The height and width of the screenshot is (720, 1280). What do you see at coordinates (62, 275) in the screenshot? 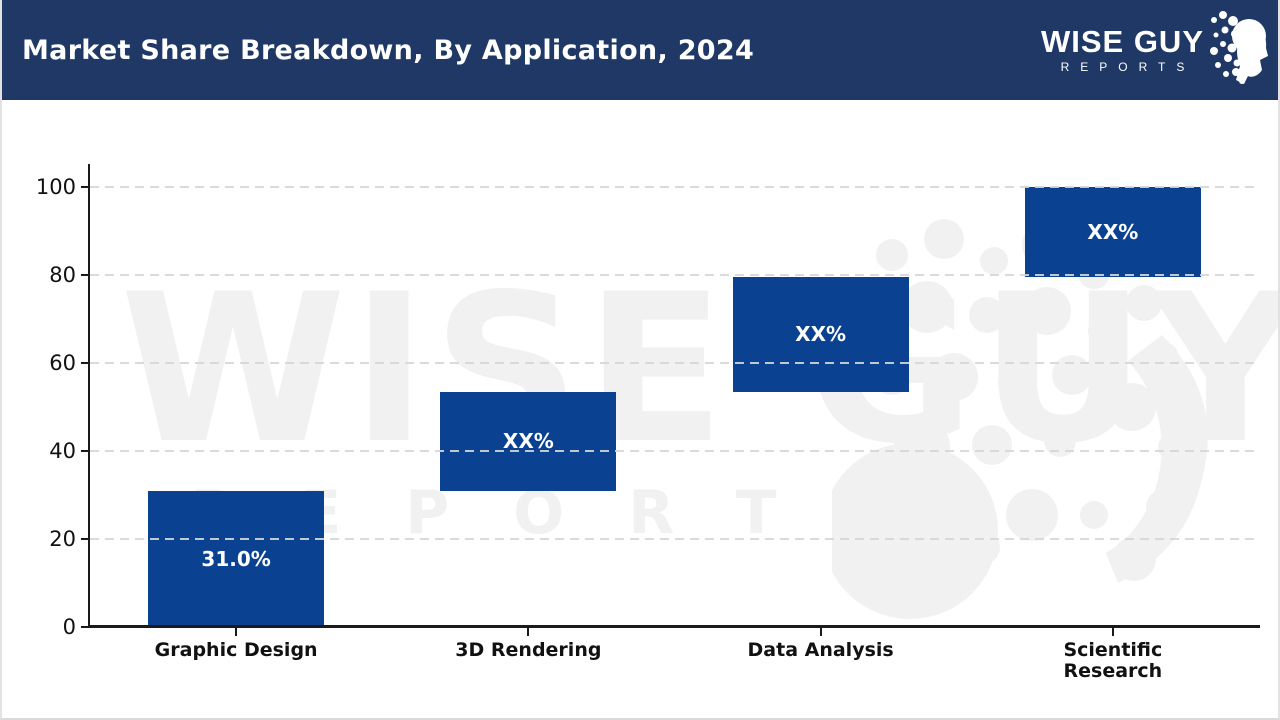
I see `y-tick-label: 80` at bounding box center [62, 275].